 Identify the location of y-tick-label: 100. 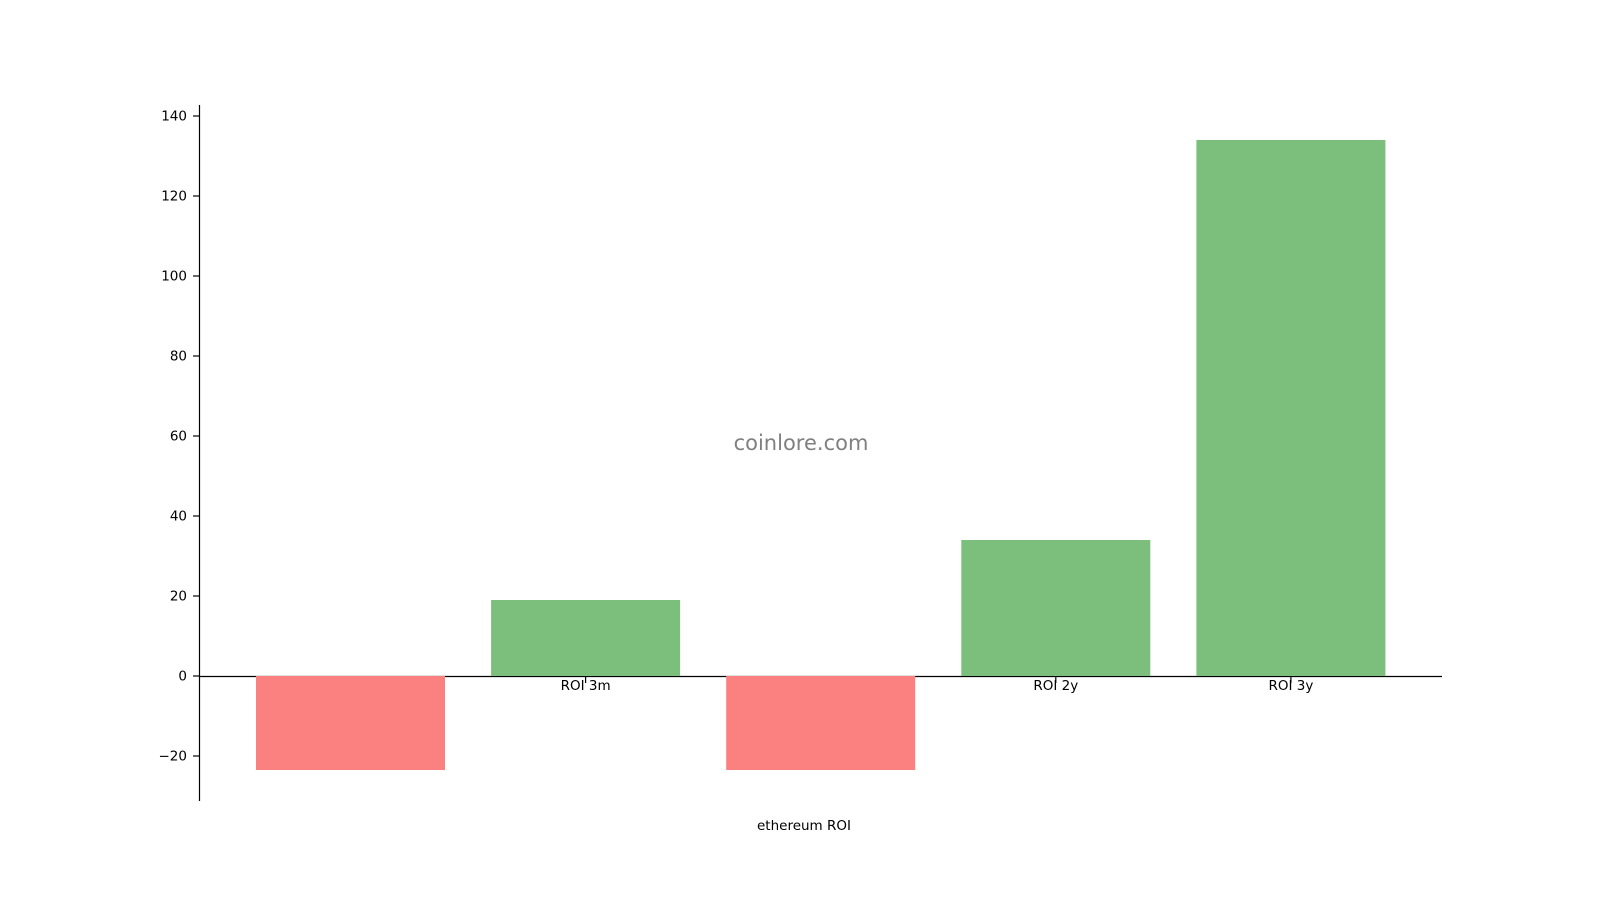
(174, 277).